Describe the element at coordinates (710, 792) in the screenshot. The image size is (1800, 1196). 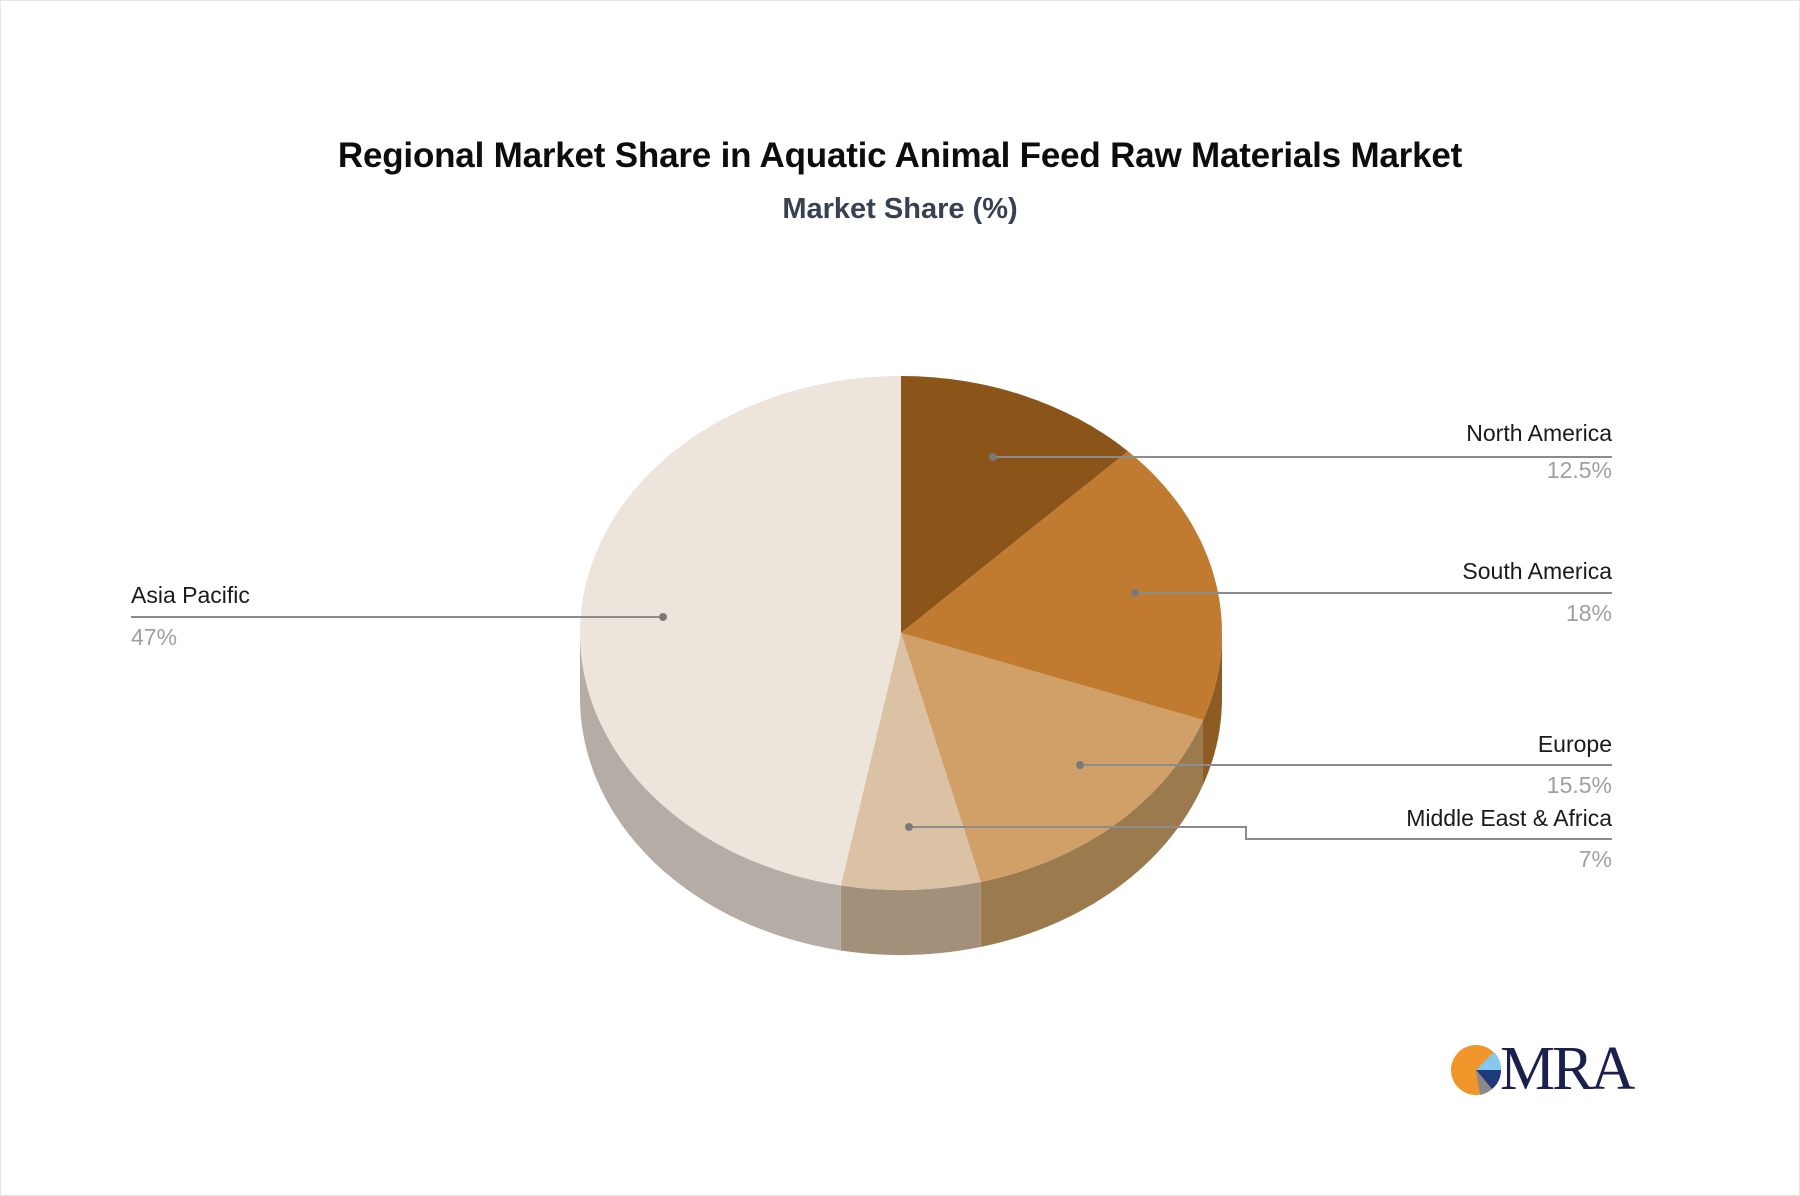
I see `pie-side-asia-pacific` at that location.